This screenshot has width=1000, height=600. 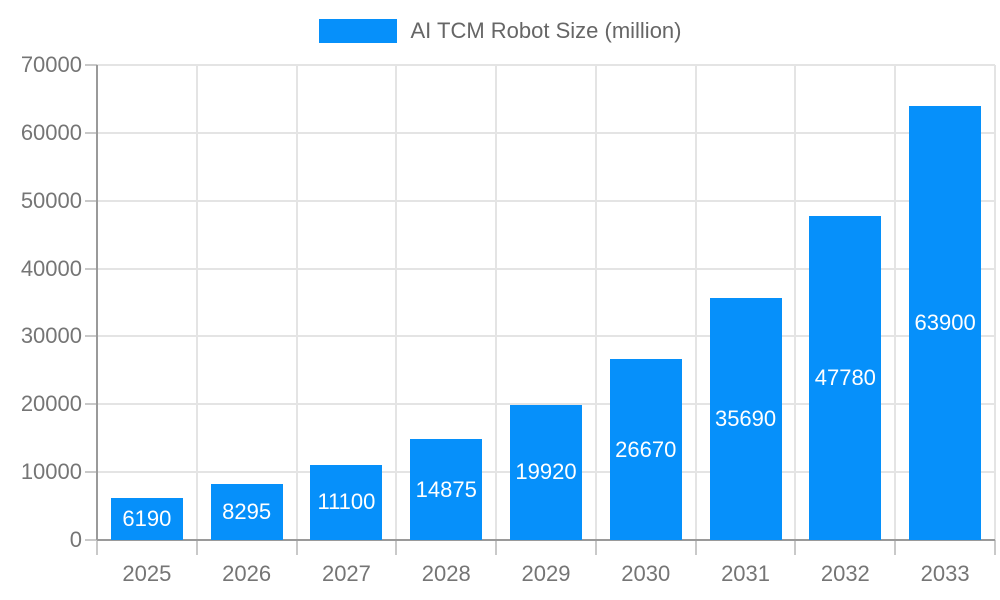 What do you see at coordinates (247, 573) in the screenshot?
I see `x-axis-label: 2026` at bounding box center [247, 573].